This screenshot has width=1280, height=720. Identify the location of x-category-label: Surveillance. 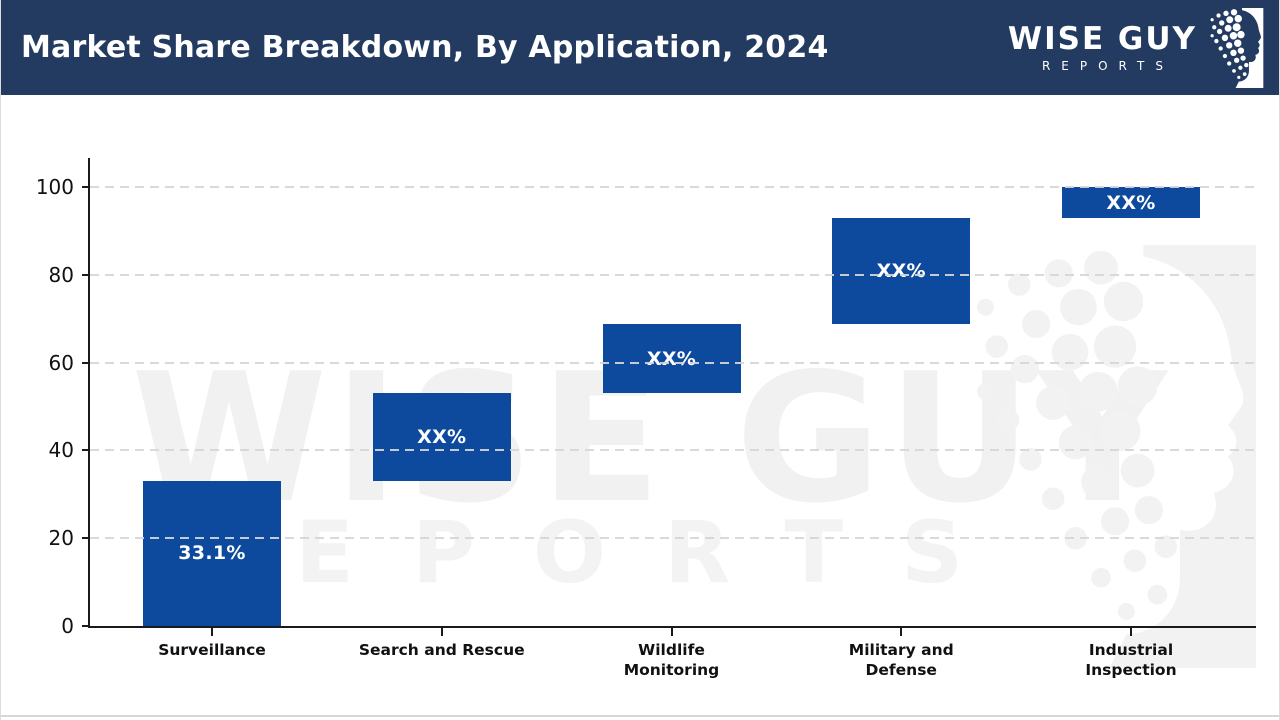
(212, 650).